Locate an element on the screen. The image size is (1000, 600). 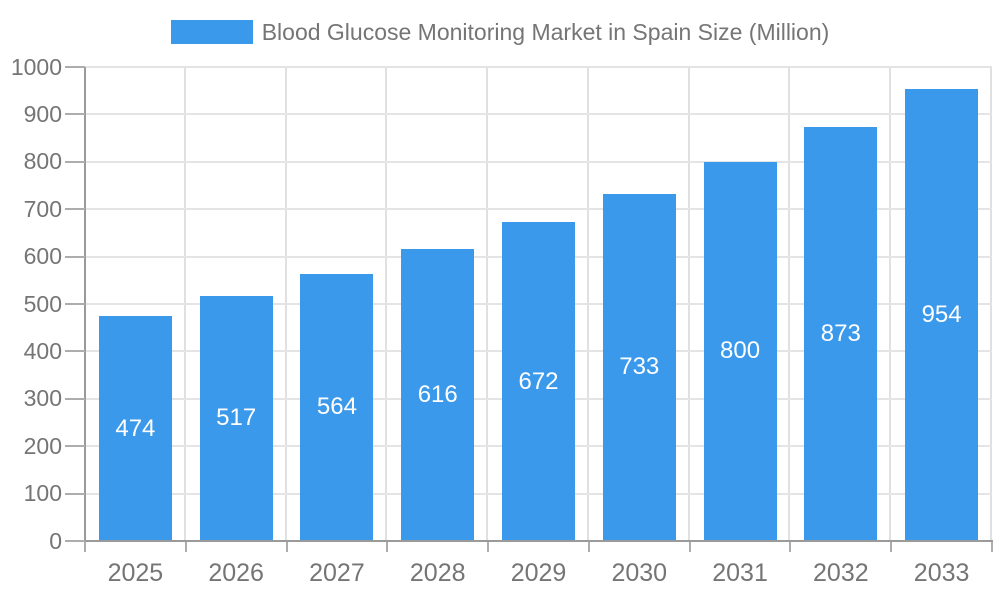
bar-value-label: 517 is located at coordinates (236, 418).